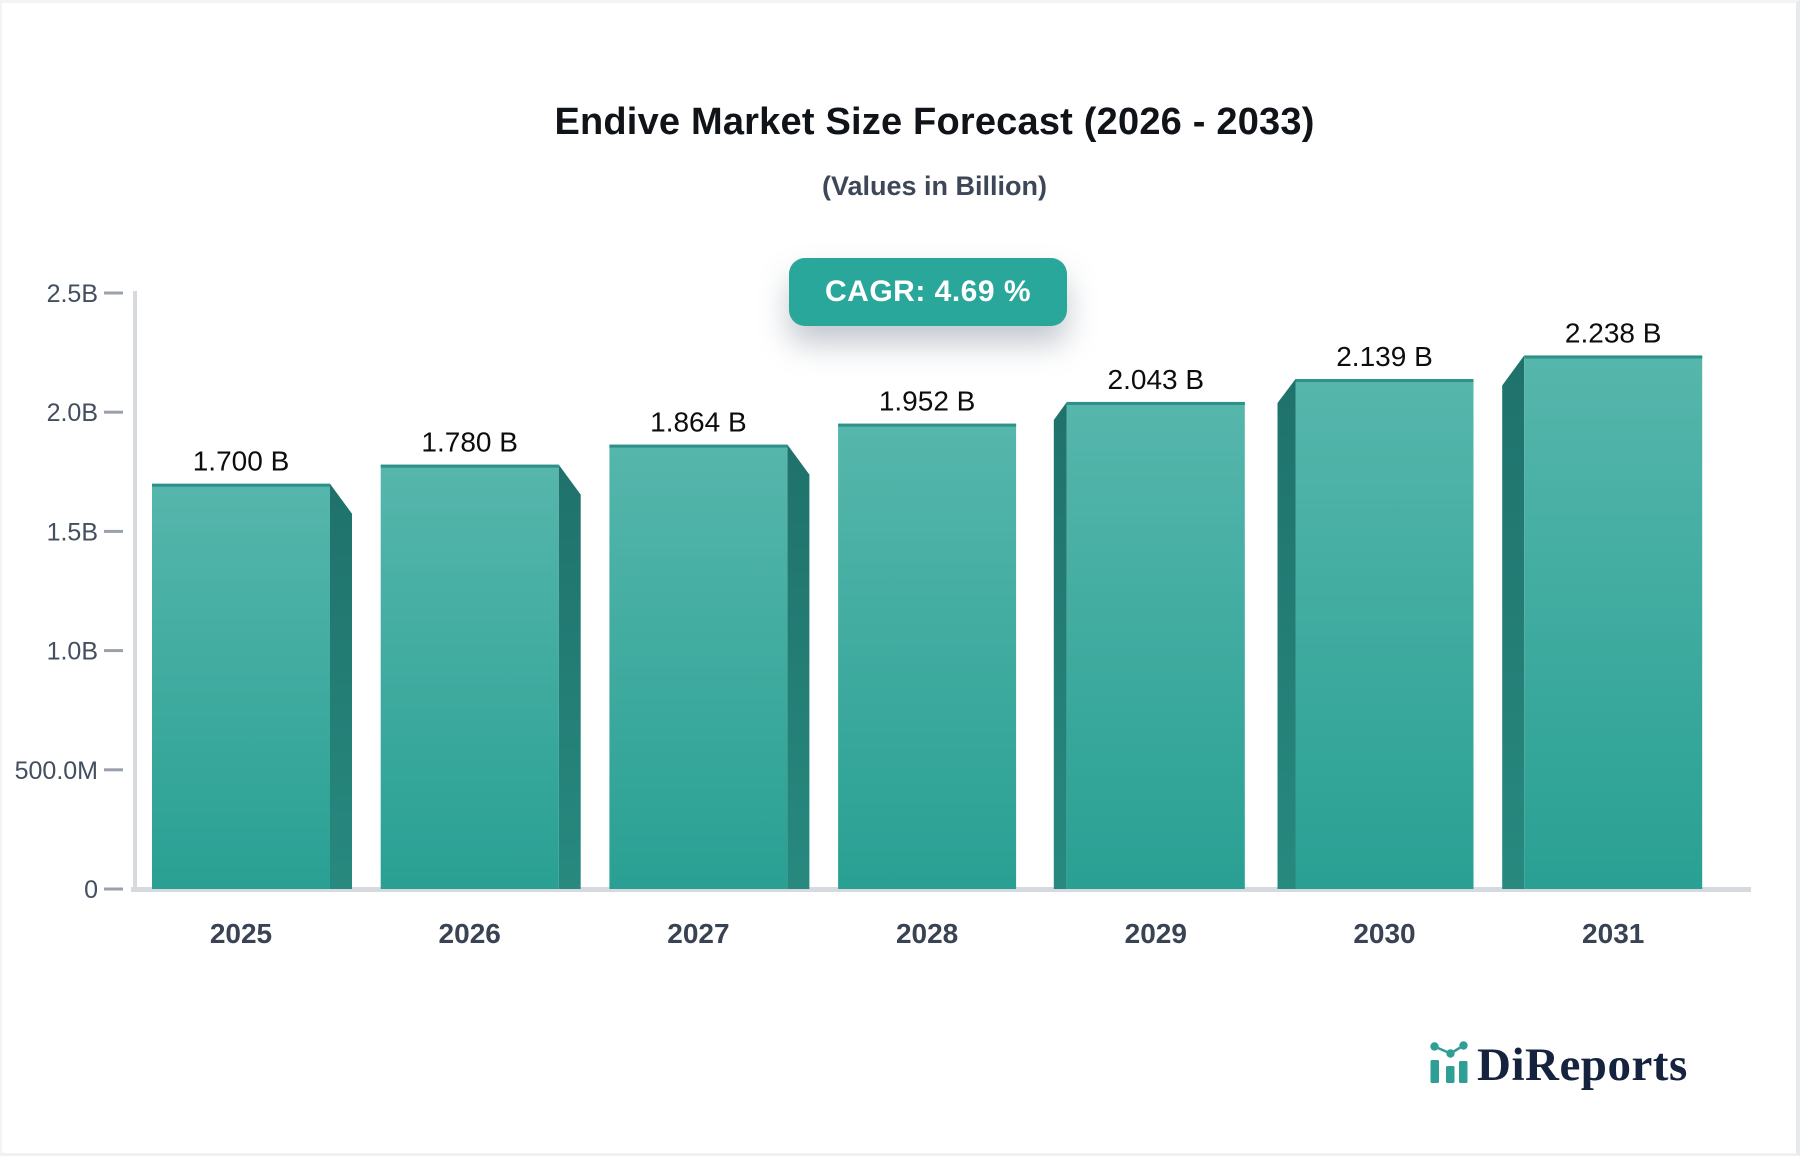 The image size is (1800, 1156). Describe the element at coordinates (1156, 379) in the screenshot. I see `bar-value-label: 2.043 B` at that location.